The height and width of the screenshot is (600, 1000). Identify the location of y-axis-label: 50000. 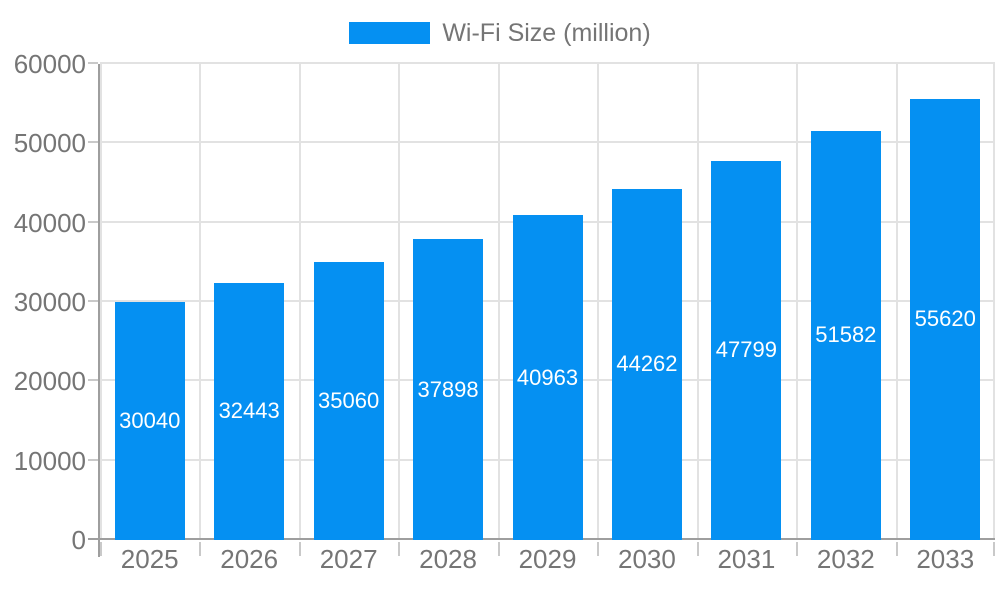
(49, 143).